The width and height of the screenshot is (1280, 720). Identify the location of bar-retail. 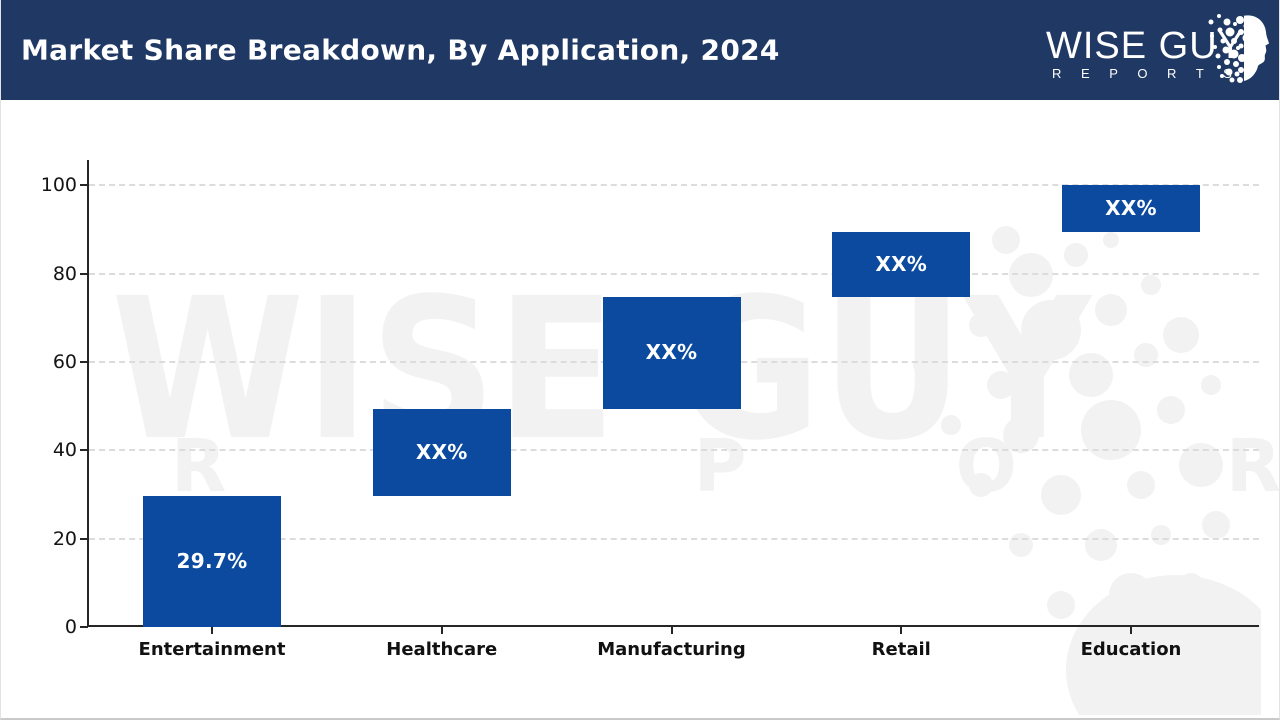
(901, 264).